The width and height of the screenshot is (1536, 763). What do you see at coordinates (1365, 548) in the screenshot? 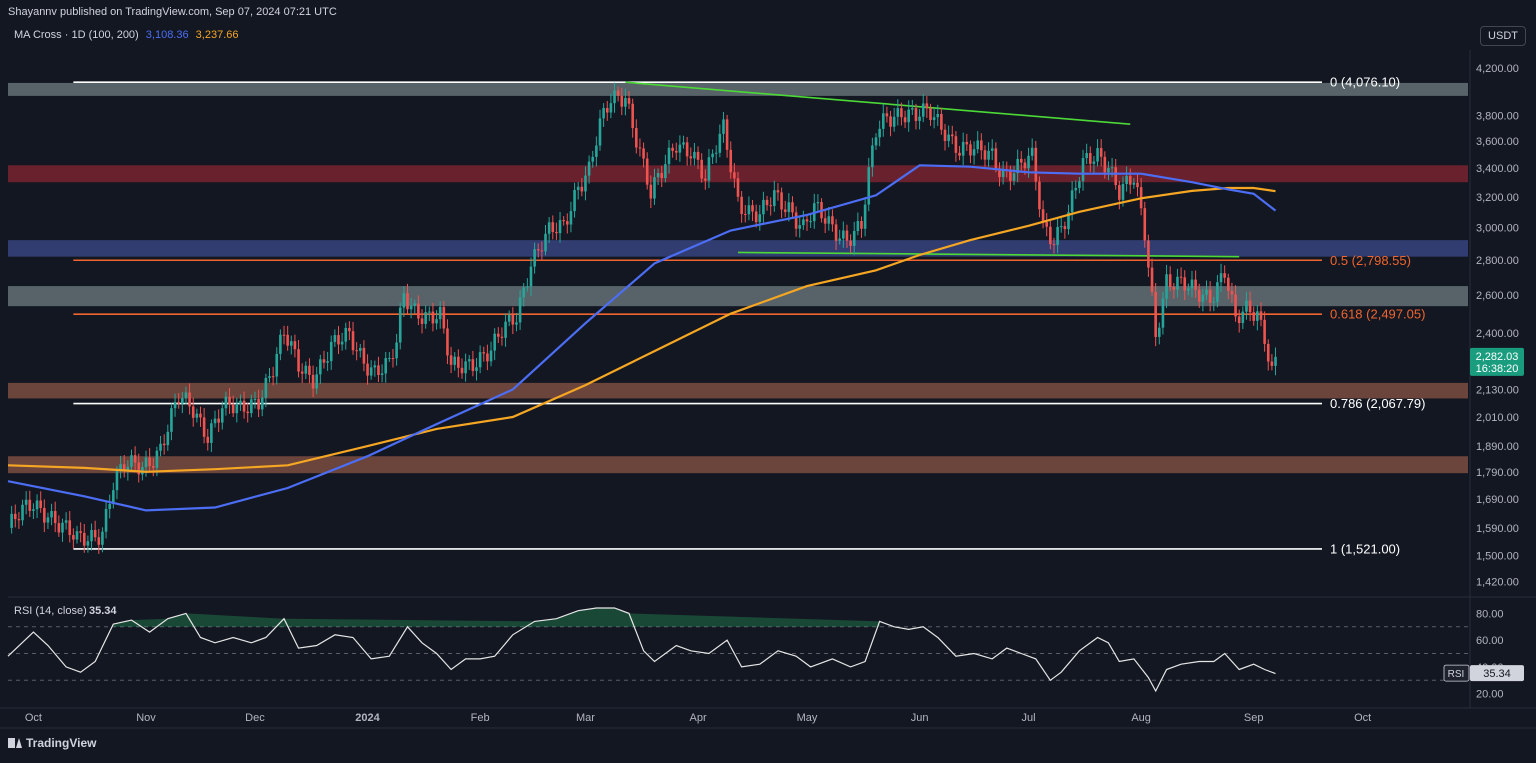
I see `fib-level-label: 1 (1,521.00)` at bounding box center [1365, 548].